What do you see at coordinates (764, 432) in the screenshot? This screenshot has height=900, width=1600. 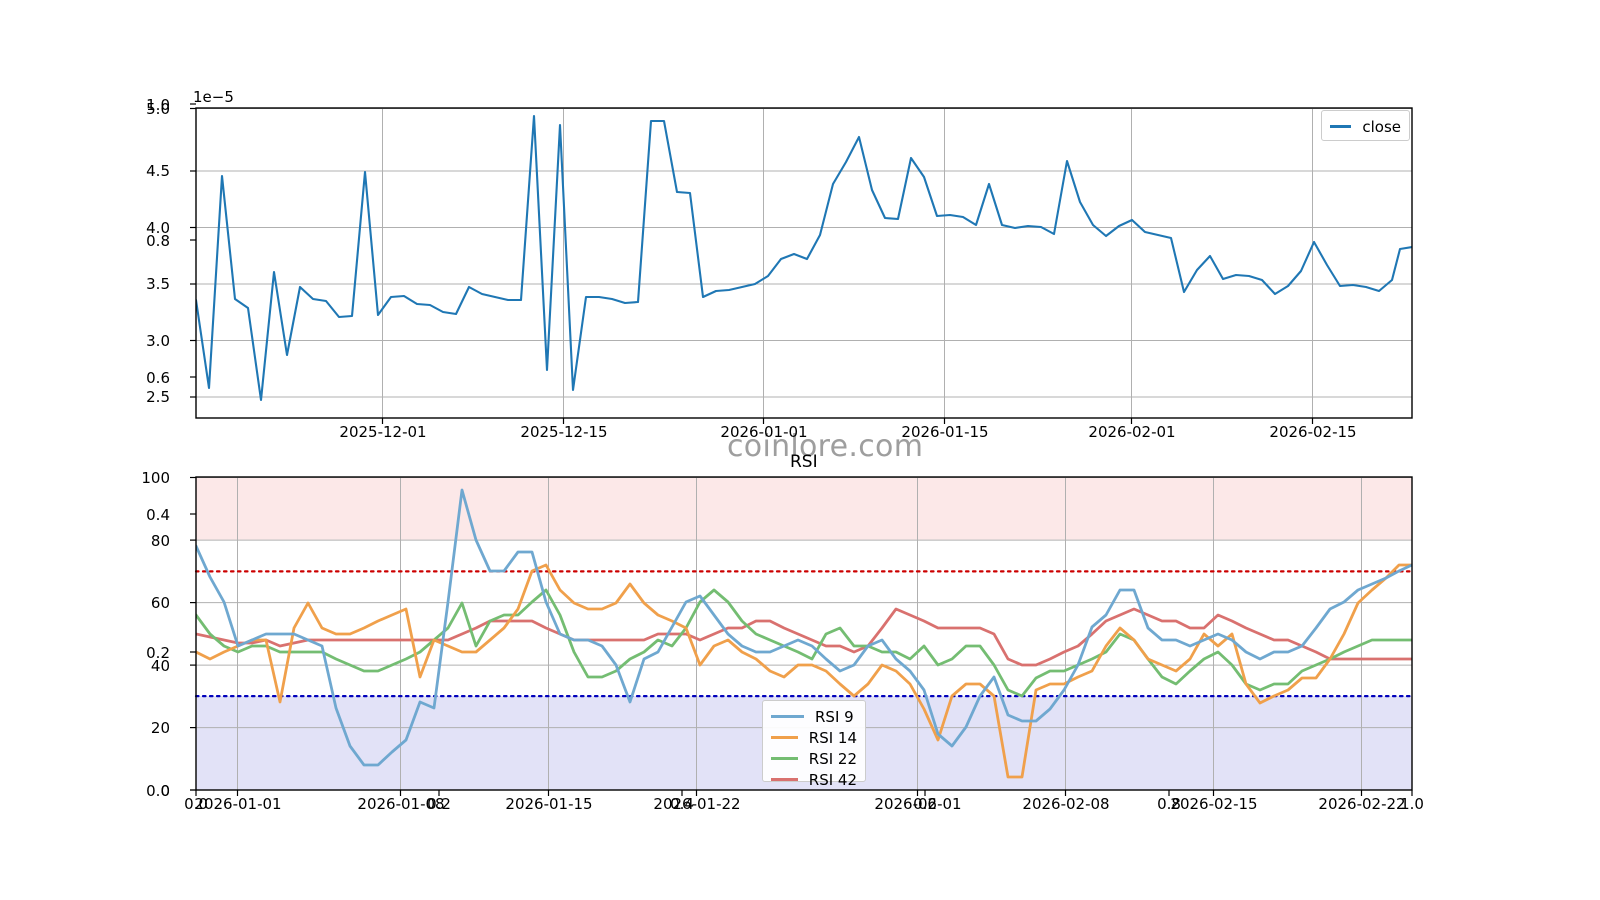 I see `price-xtick-label-2: 2026-01-01` at bounding box center [764, 432].